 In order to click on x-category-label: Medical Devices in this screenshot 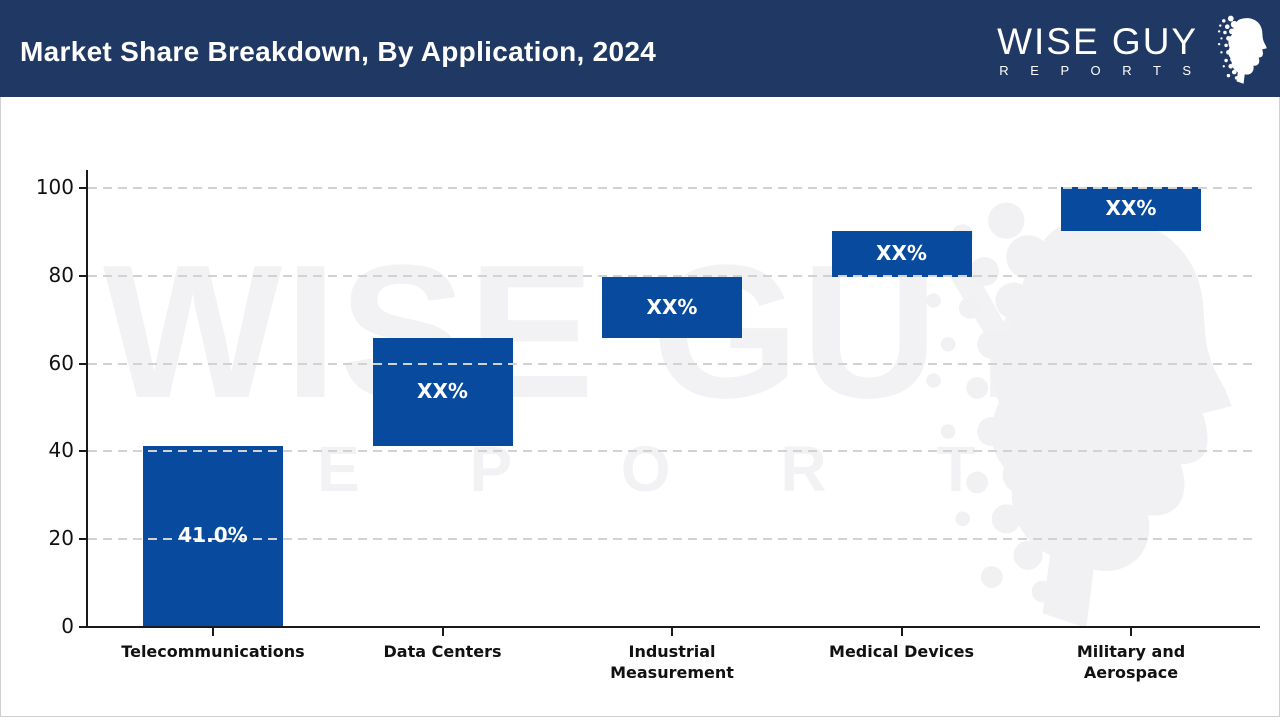, I will do `click(901, 651)`.